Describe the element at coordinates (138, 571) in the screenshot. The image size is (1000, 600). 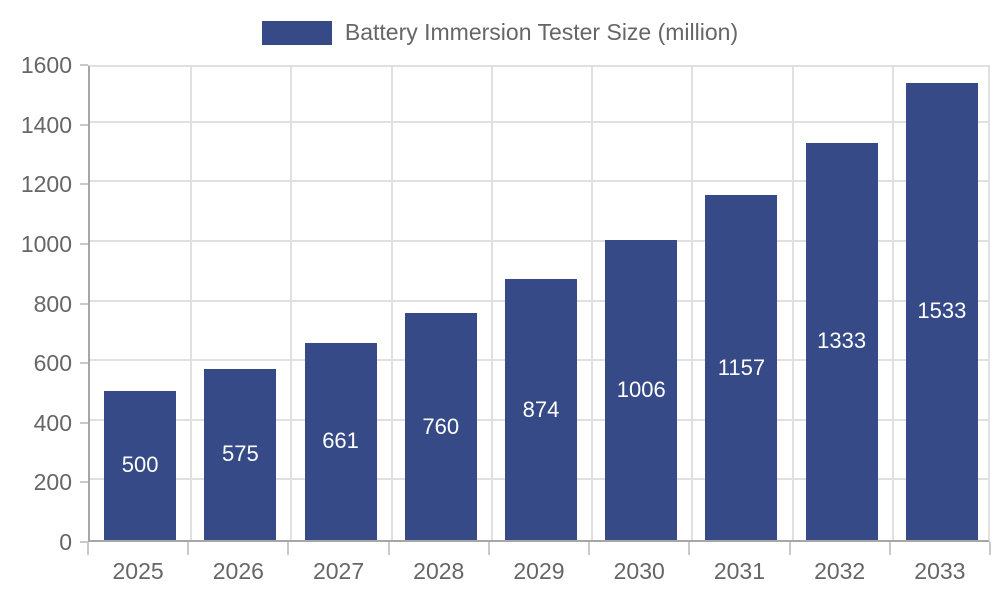
I see `x-tick-label: 2025` at that location.